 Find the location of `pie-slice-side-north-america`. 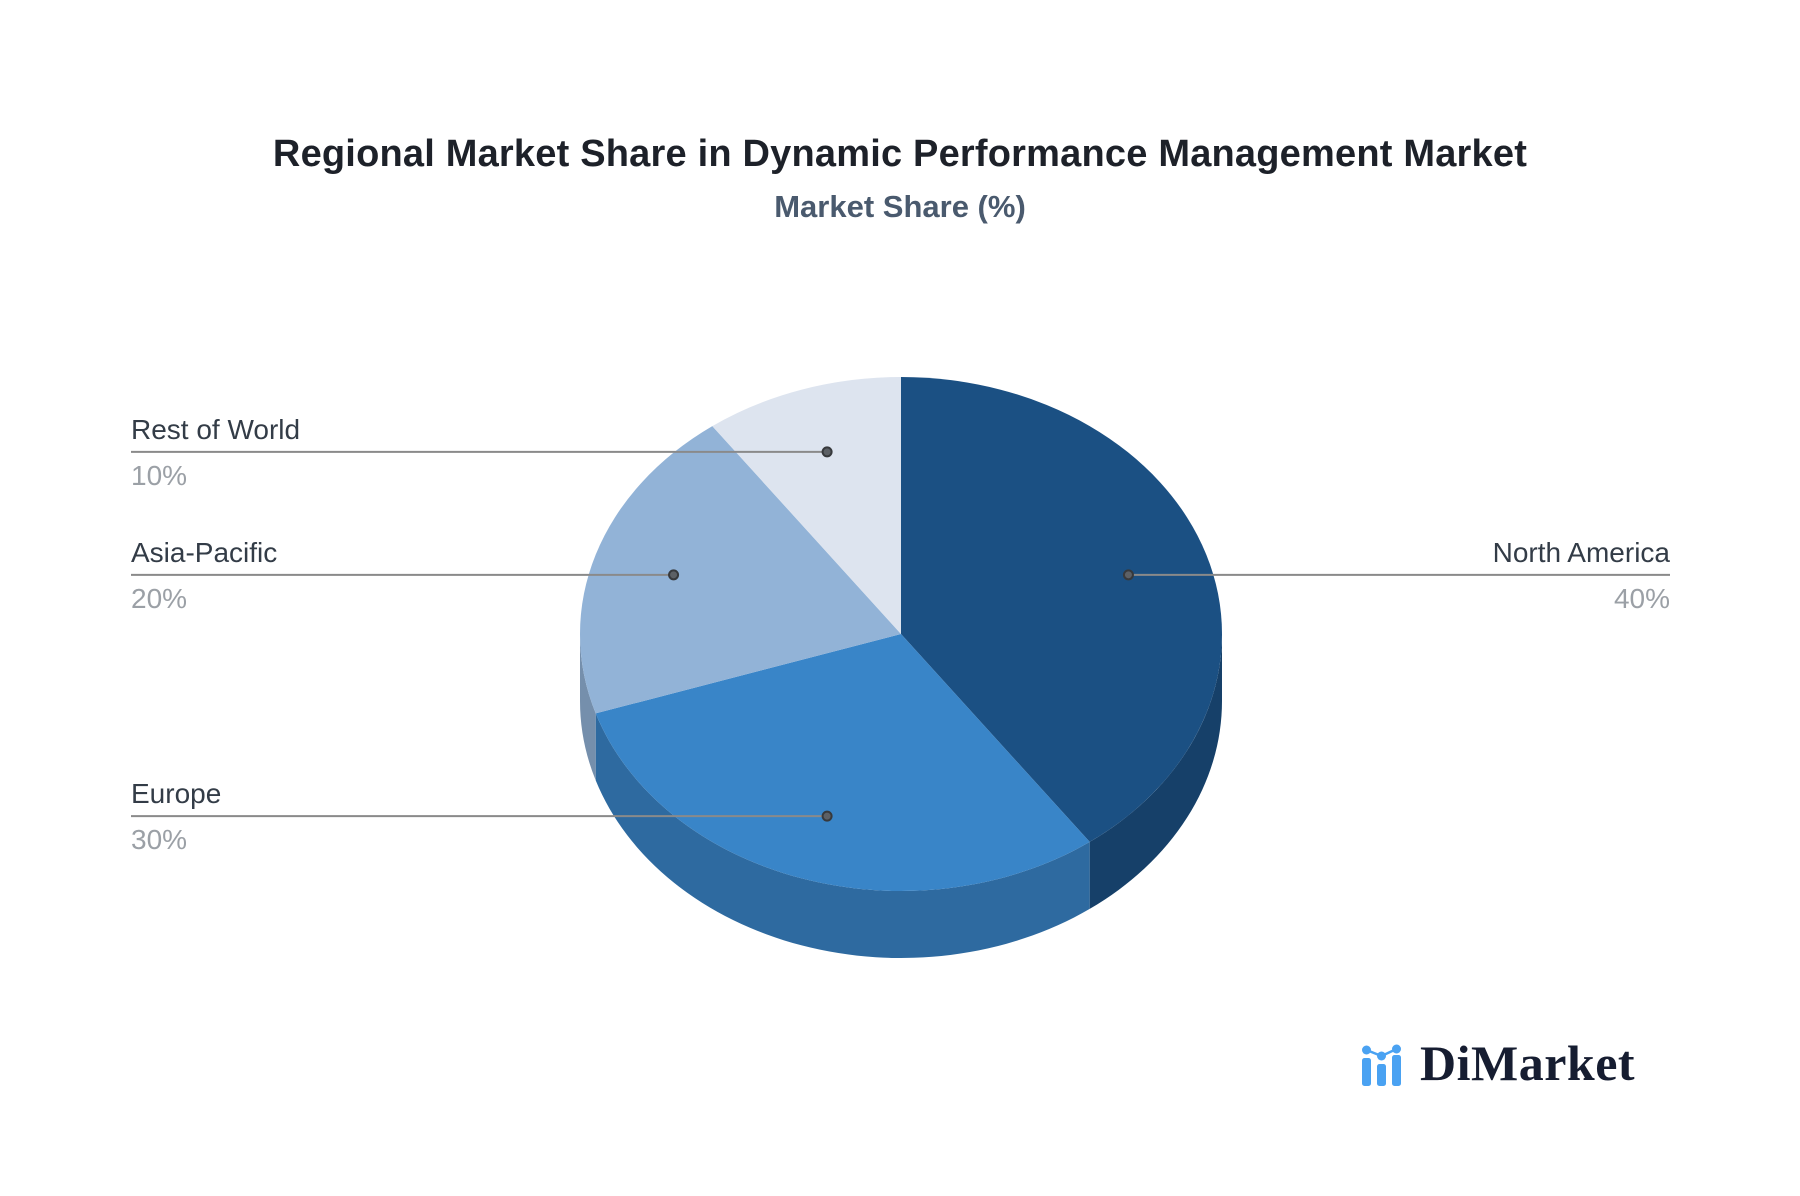

pie-slice-side-north-america is located at coordinates (1155, 771).